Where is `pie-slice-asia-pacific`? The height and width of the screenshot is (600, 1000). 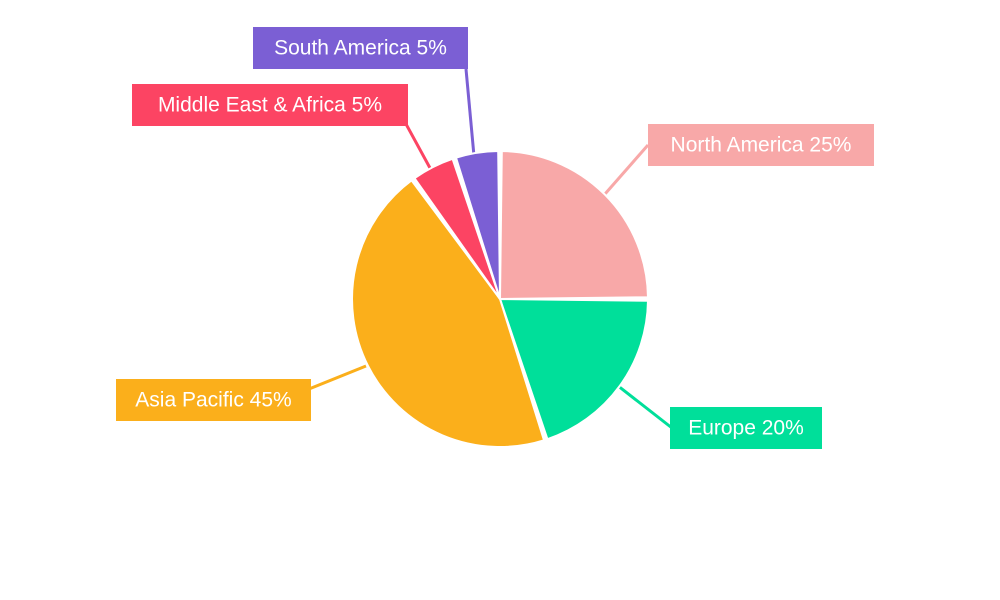 pie-slice-asia-pacific is located at coordinates (448, 313).